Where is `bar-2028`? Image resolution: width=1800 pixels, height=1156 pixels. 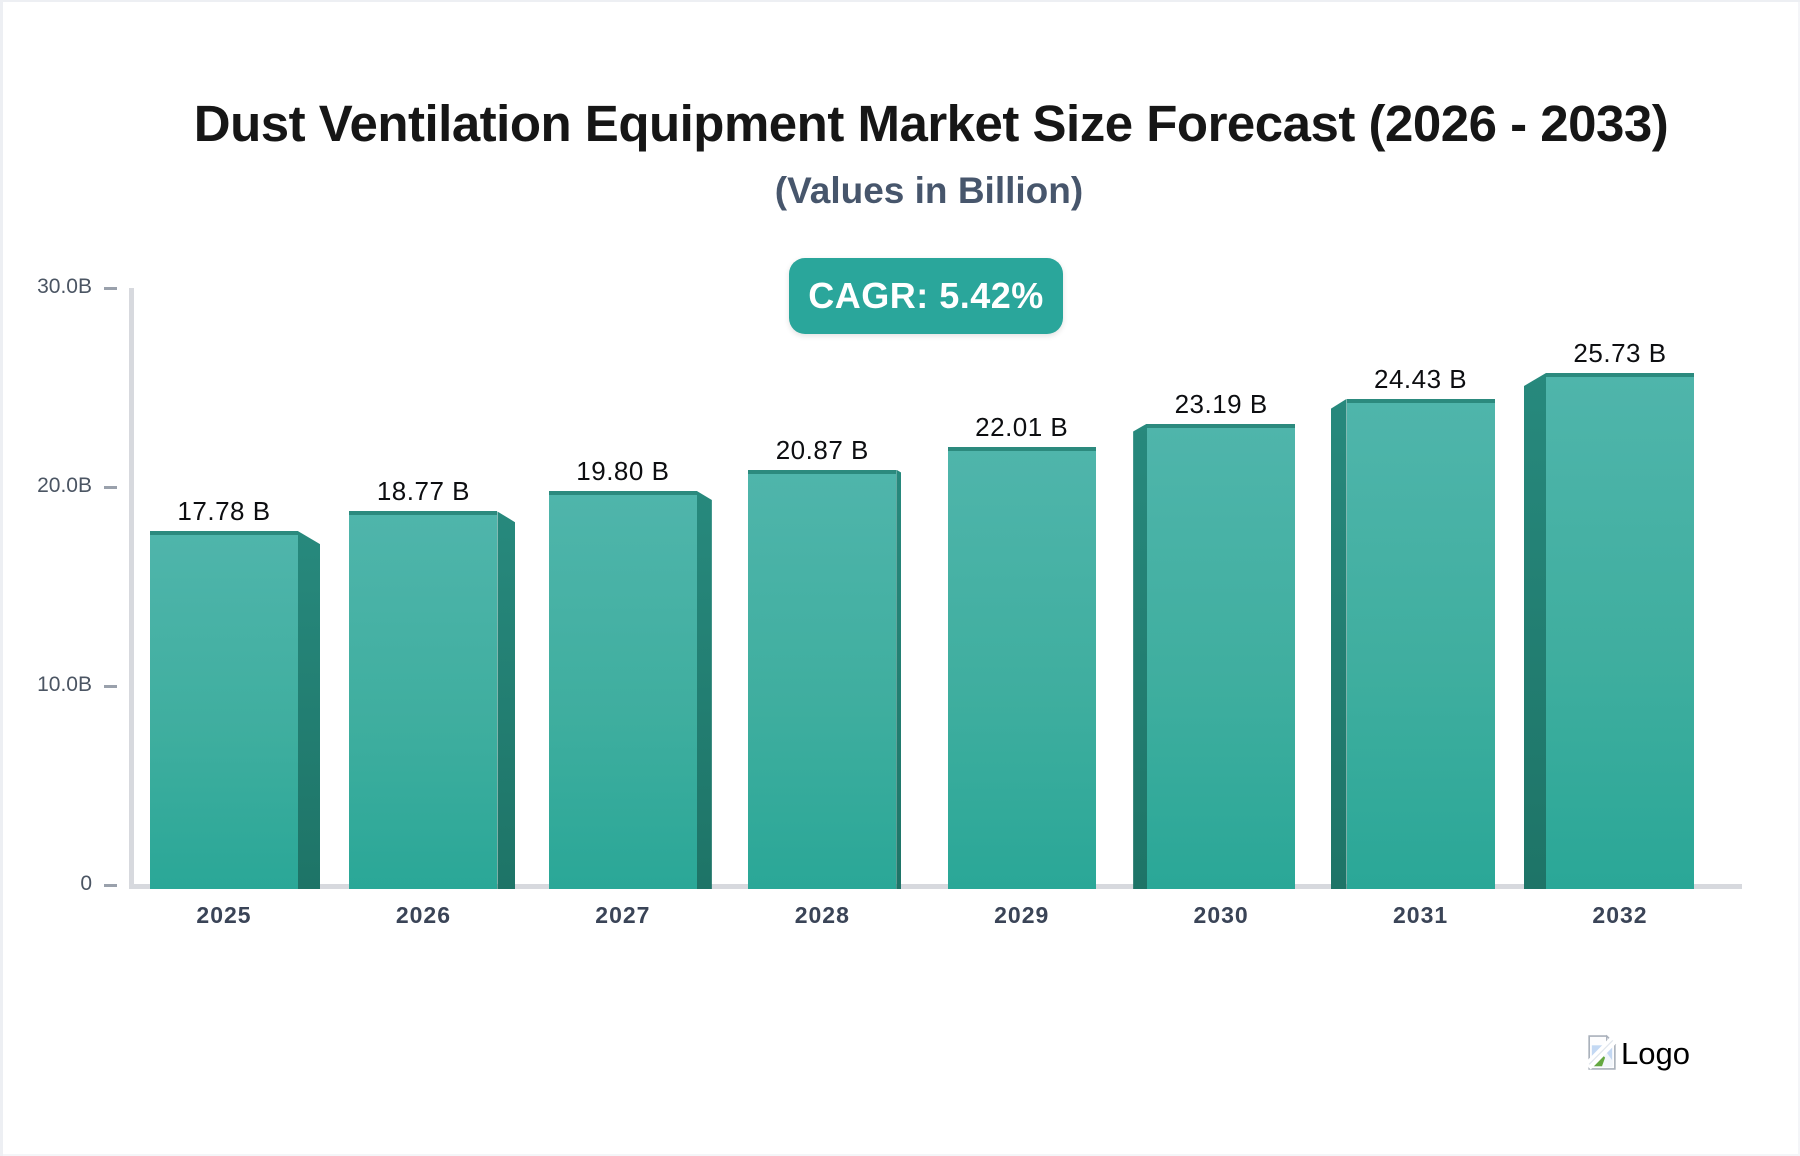
bar-2028 is located at coordinates (822, 679).